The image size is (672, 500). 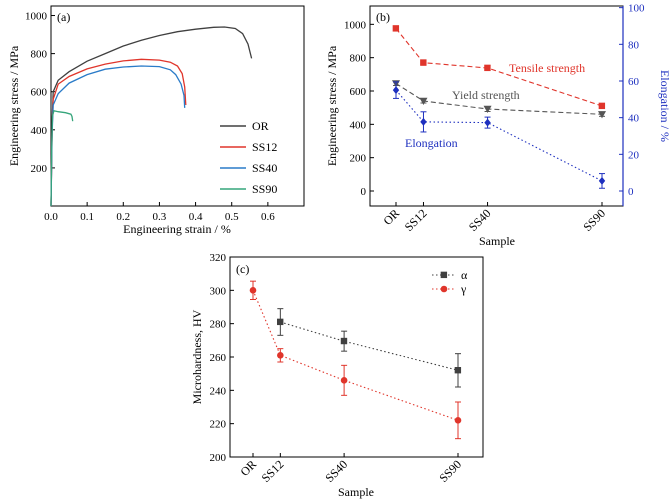 What do you see at coordinates (177, 229) in the screenshot?
I see `panel-a-xlabel: Engineering strain / %` at bounding box center [177, 229].